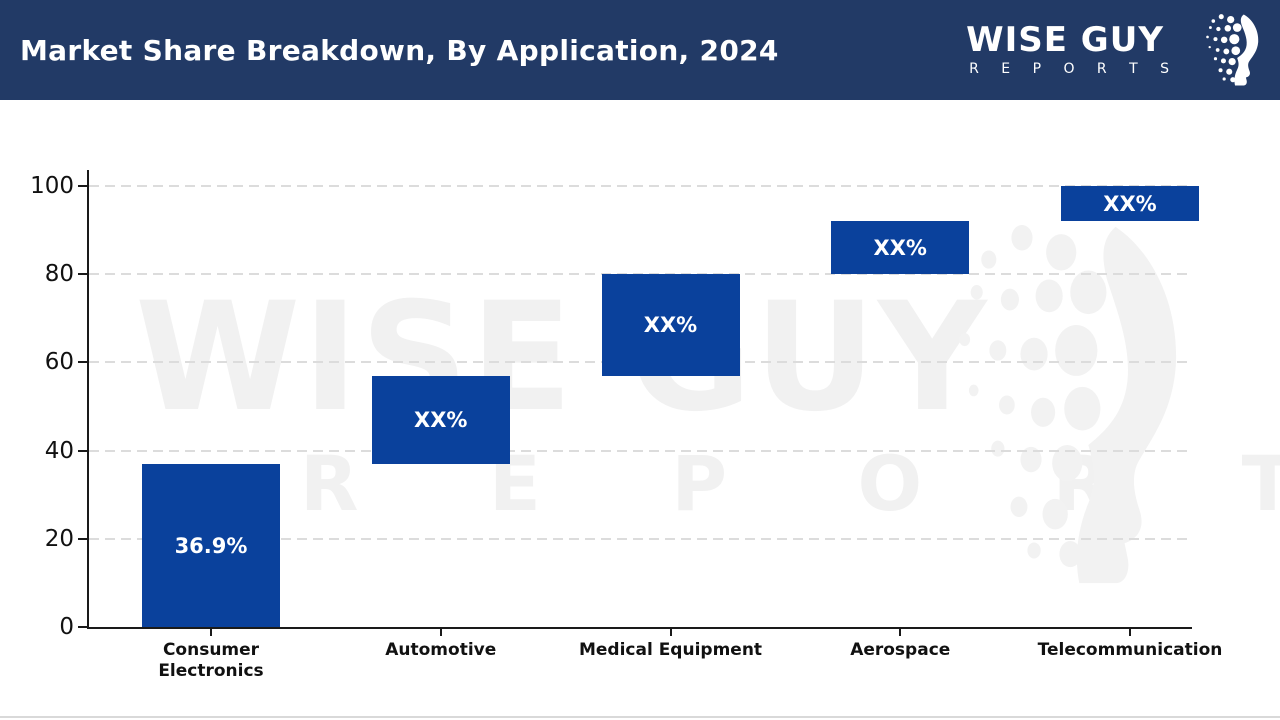 The image size is (1280, 720). What do you see at coordinates (670, 650) in the screenshot?
I see `x-category-label-medical-equipment: Medical Equipment` at bounding box center [670, 650].